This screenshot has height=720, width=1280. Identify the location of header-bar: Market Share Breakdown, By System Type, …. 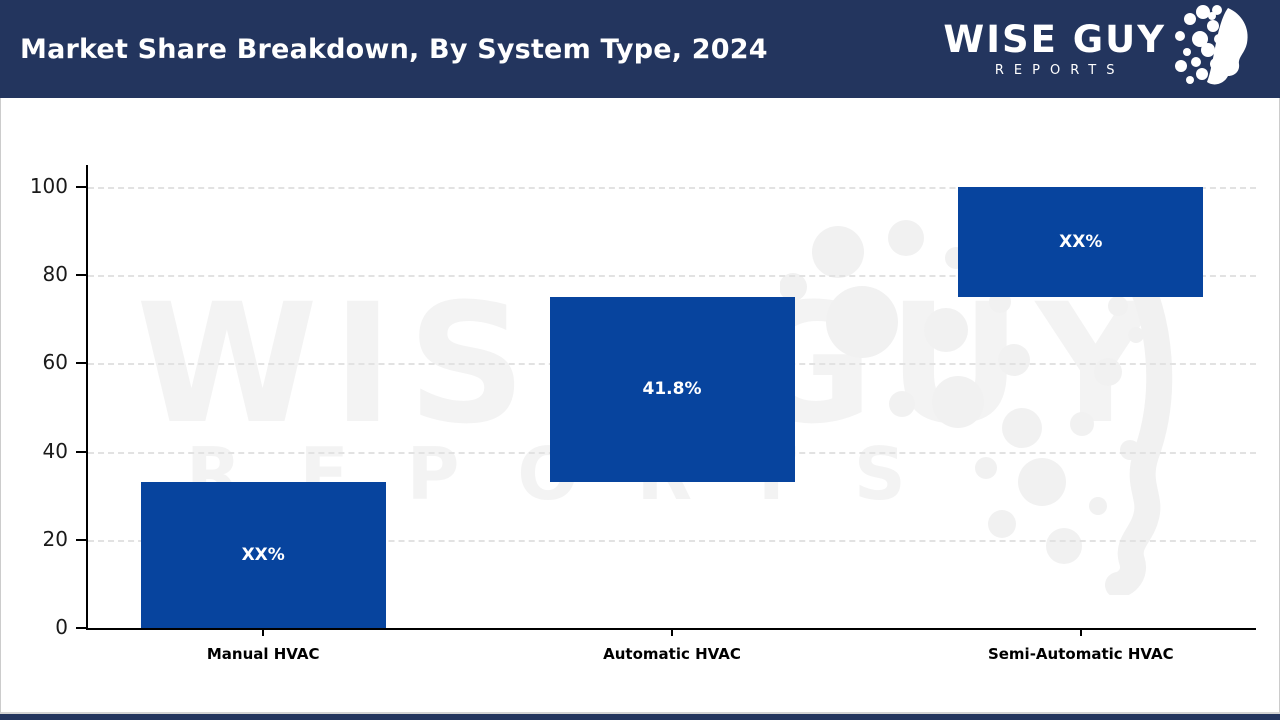
(640, 49).